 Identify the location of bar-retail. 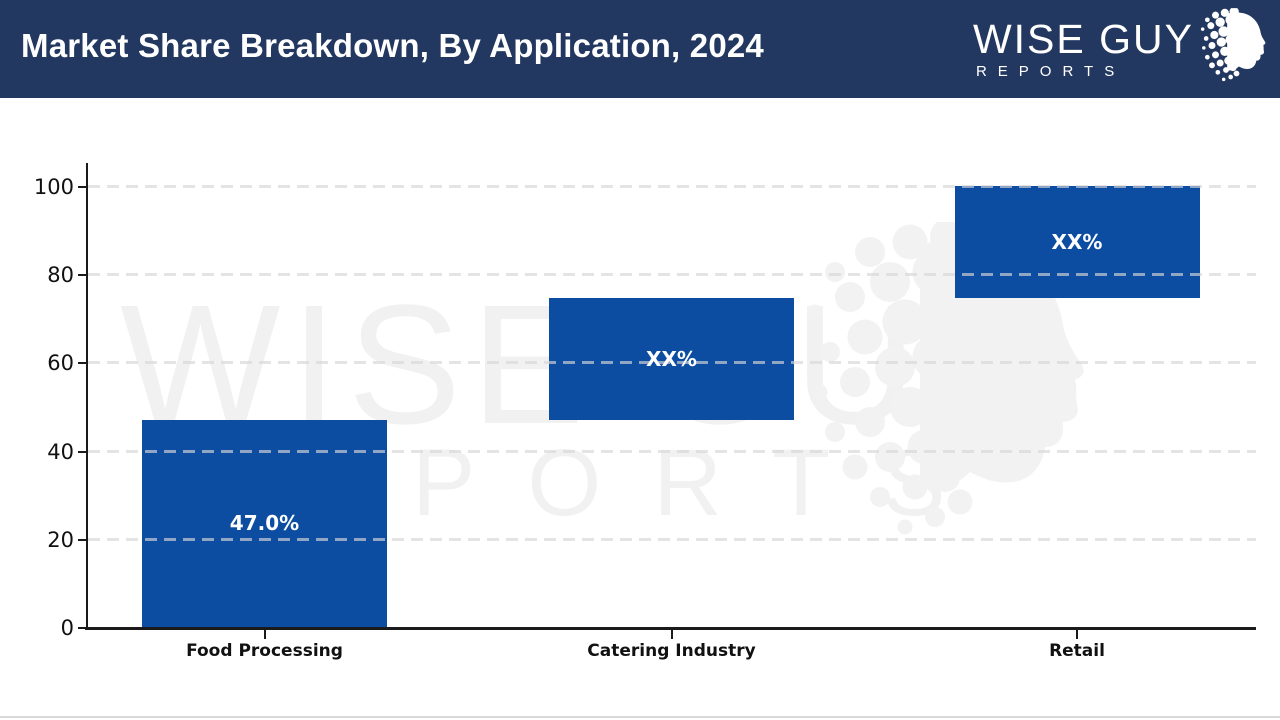
(1077, 242).